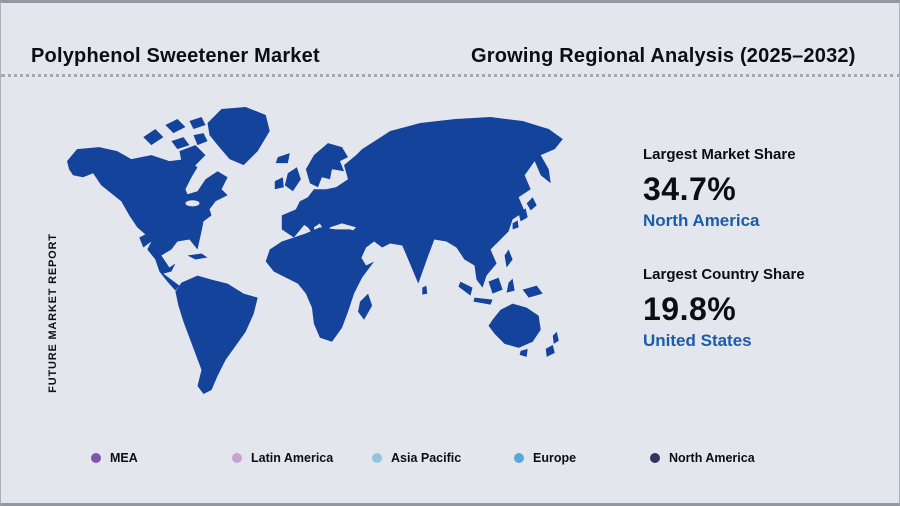 This screenshot has height=506, width=900. What do you see at coordinates (514, 325) in the screenshot?
I see `map-australia` at bounding box center [514, 325].